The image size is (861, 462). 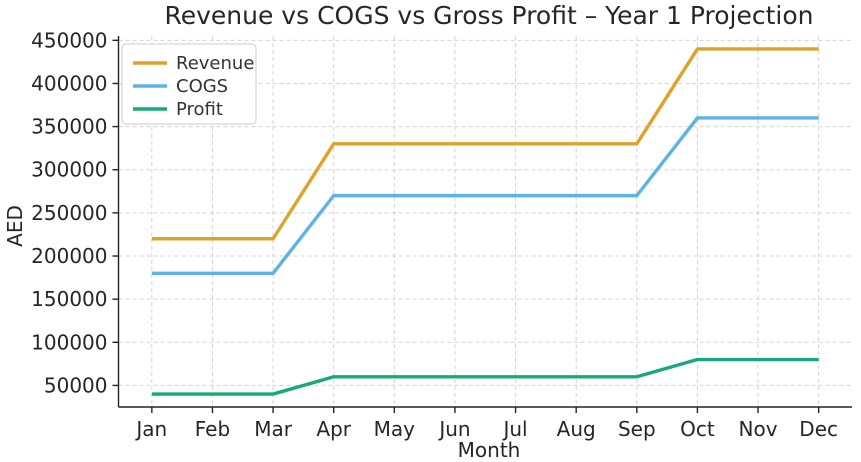 I want to click on x-tick-label: Sep, so click(x=637, y=429).